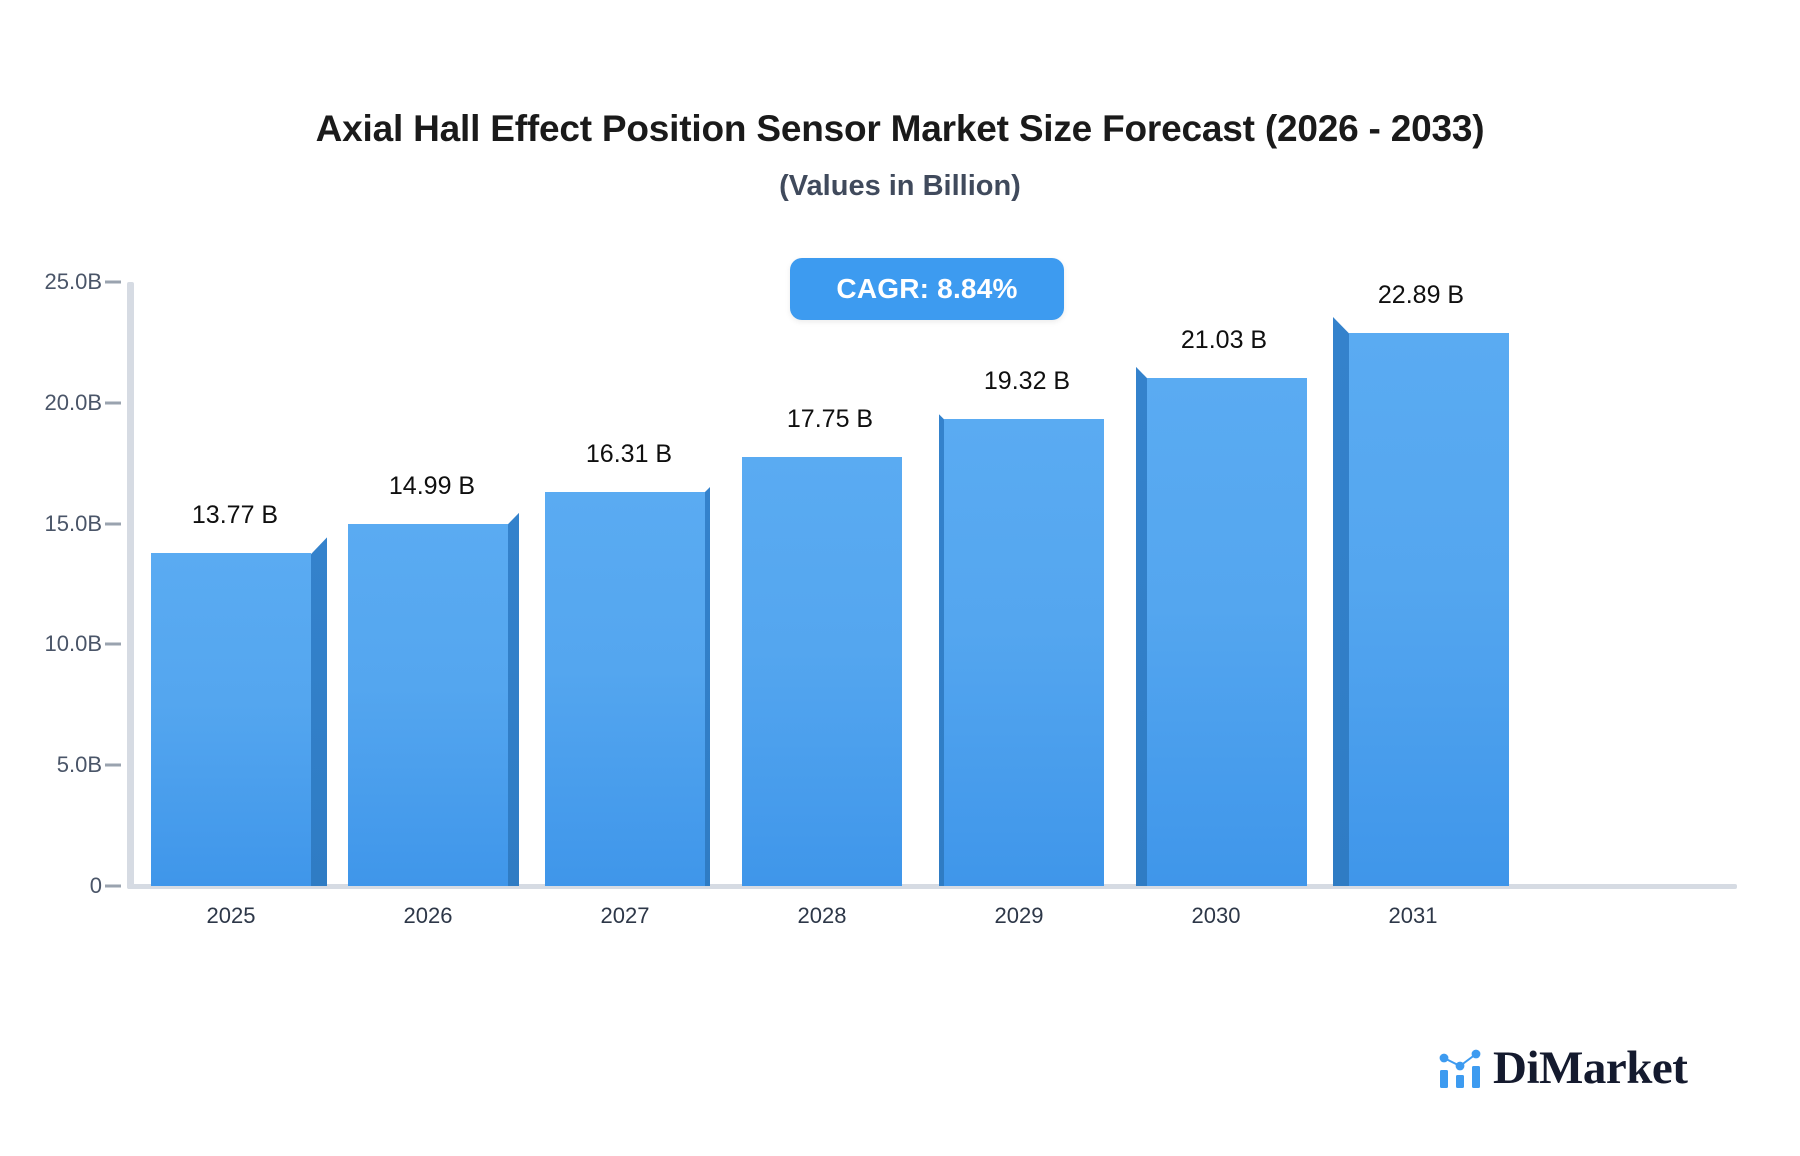 The image size is (1800, 1156). I want to click on page-subtitle: (Values in Billion), so click(900, 186).